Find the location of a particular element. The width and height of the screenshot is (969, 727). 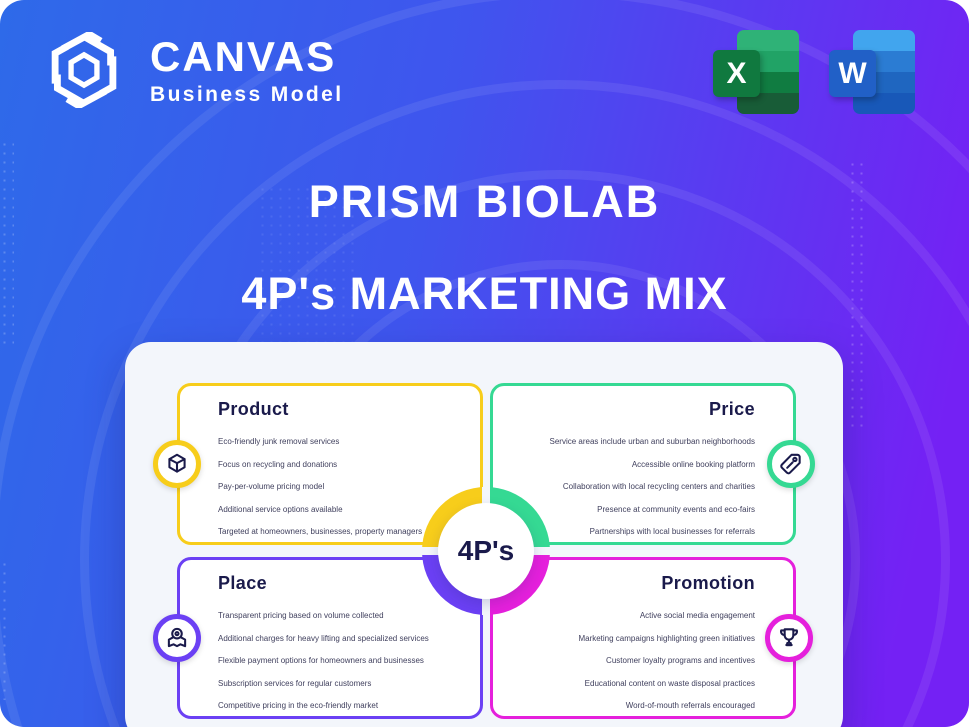

word-letter: W is located at coordinates (852, 73).